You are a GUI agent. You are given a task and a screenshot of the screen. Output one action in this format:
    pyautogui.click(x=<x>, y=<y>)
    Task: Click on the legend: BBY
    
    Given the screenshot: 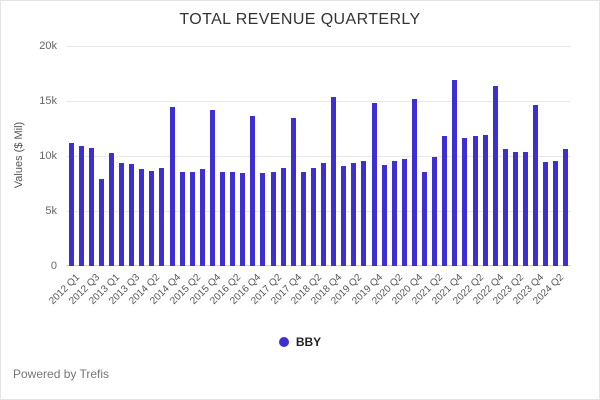 What is the action you would take?
    pyautogui.click(x=300, y=342)
    